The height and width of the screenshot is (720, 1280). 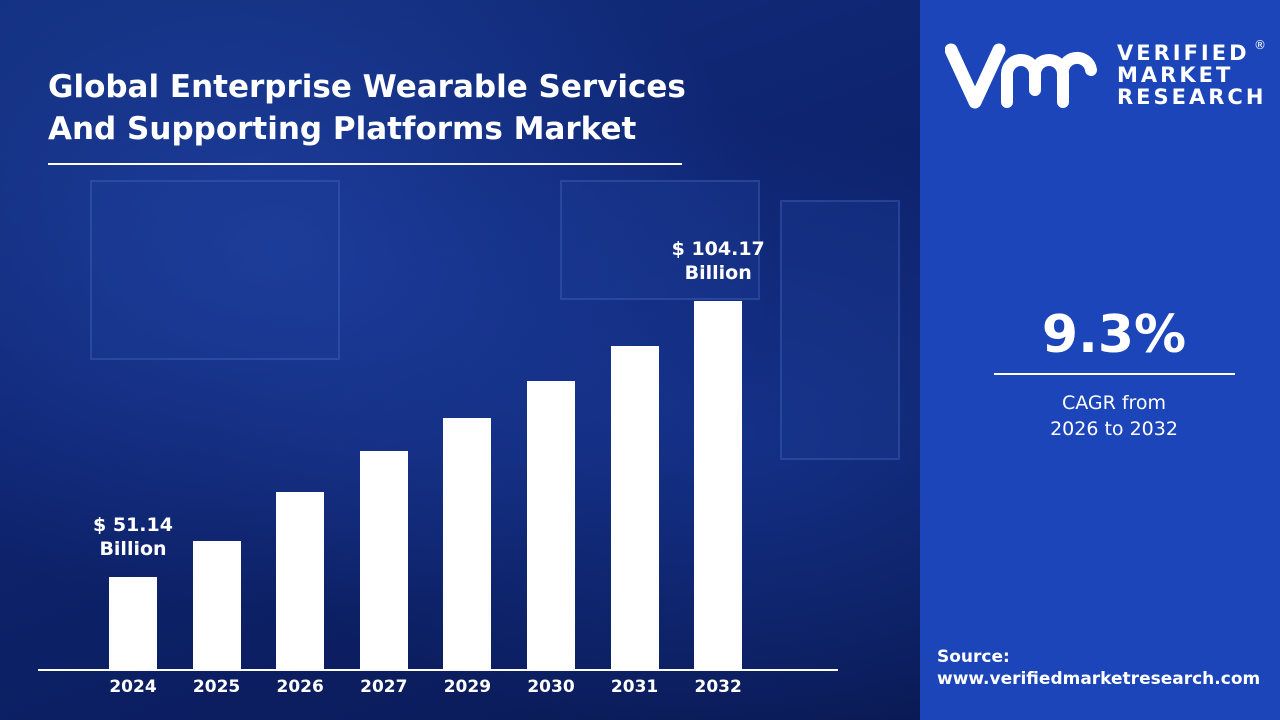 I want to click on x-tick-2024: 2024, so click(x=133, y=687).